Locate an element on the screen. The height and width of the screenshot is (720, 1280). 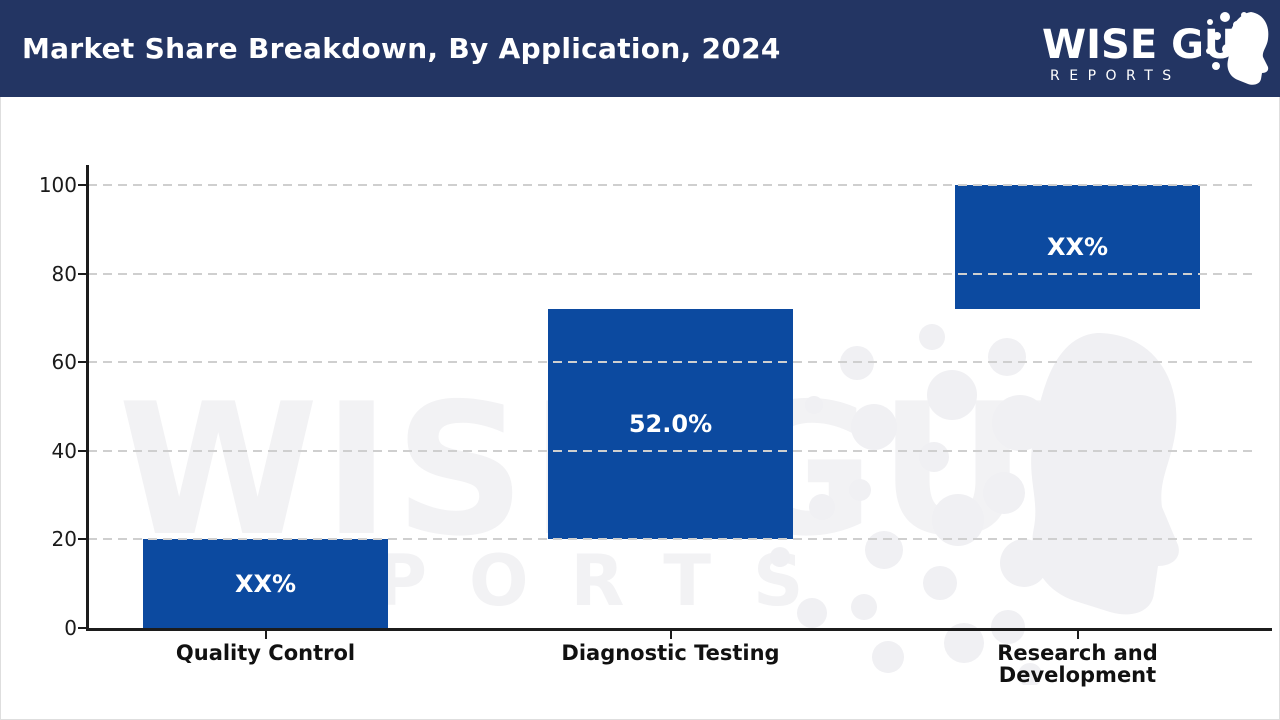
logo-face is located at coordinates (1248, 48).